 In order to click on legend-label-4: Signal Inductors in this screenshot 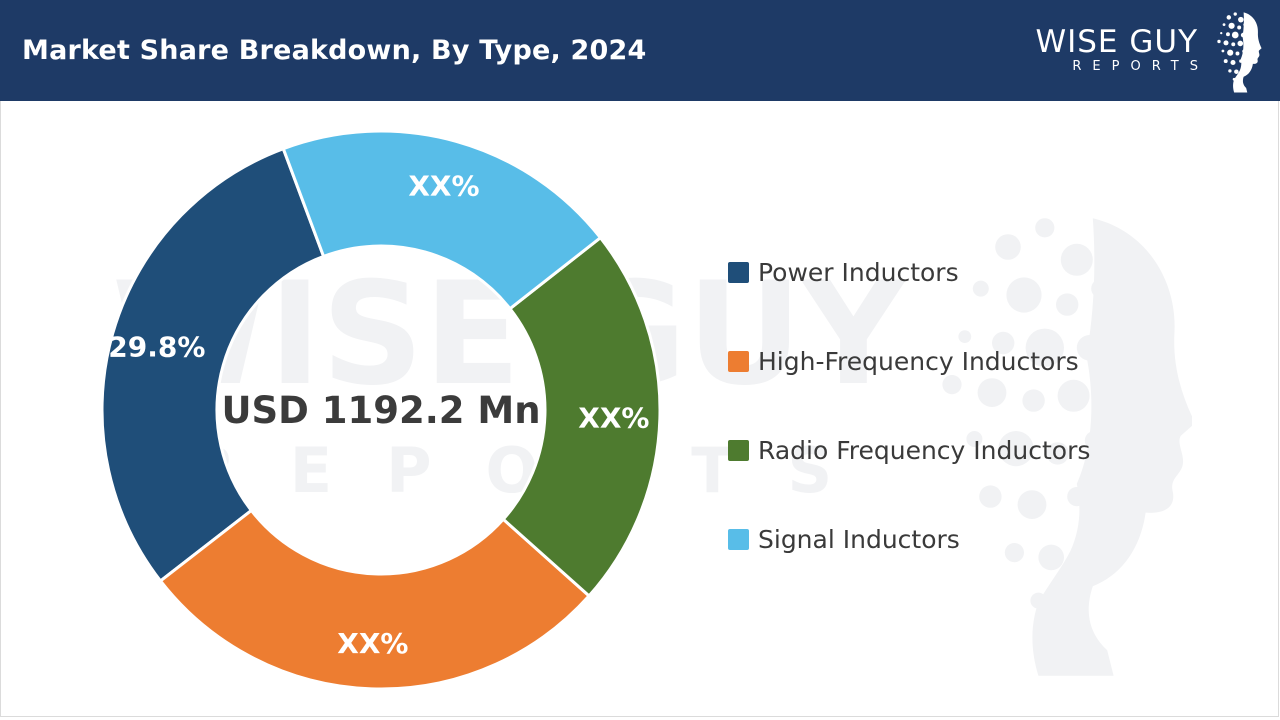, I will do `click(859, 539)`.